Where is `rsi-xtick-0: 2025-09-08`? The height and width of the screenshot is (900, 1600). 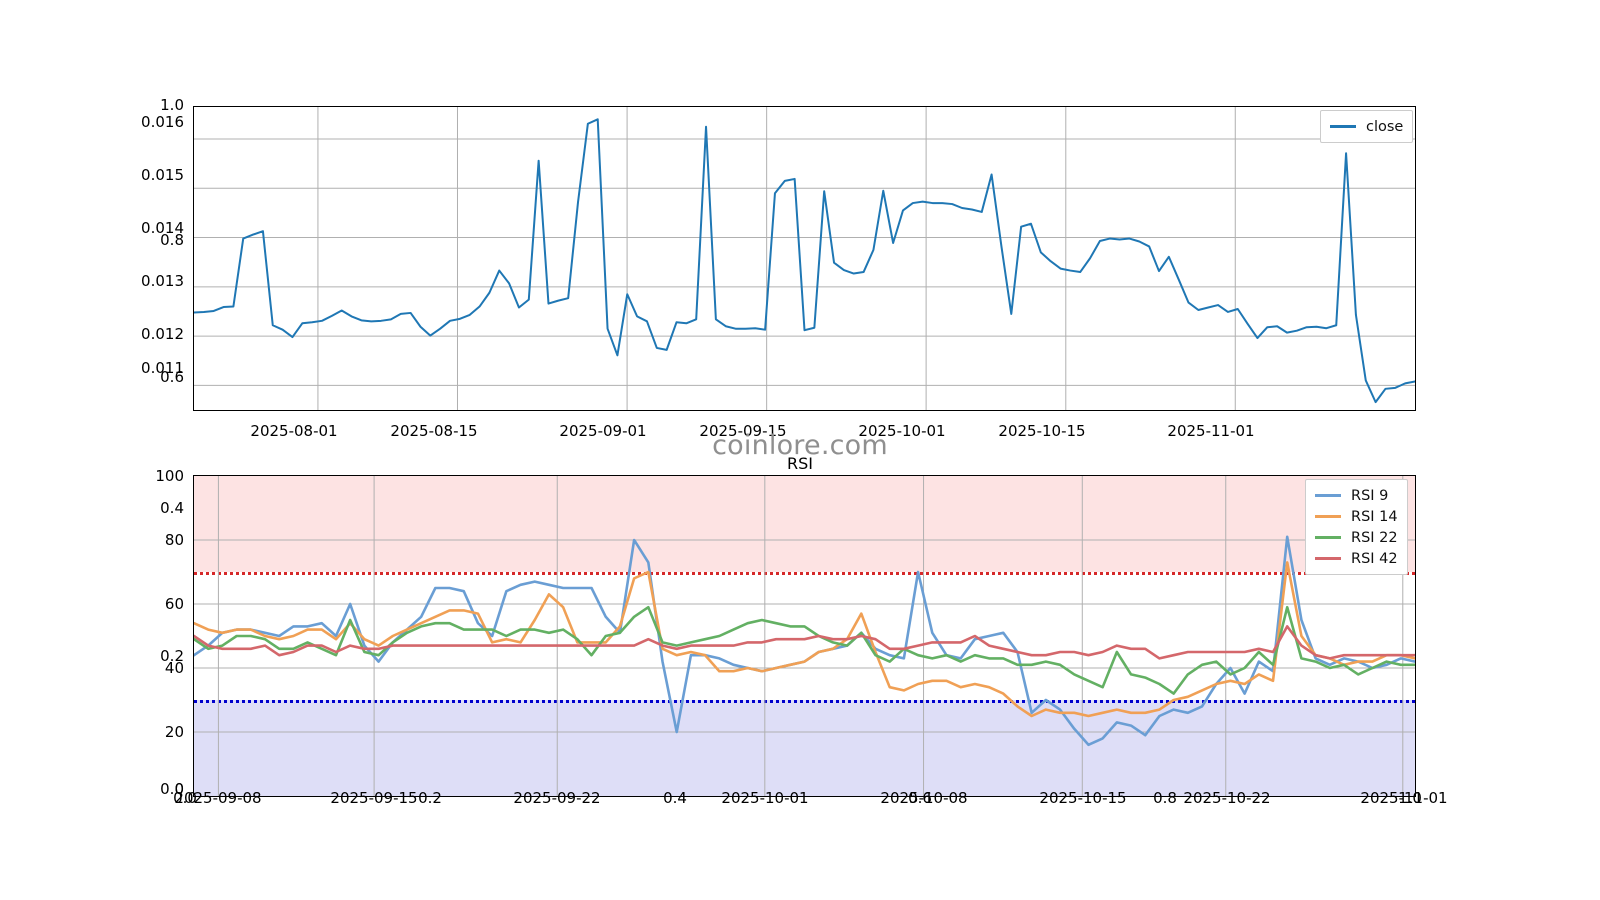
rsi-xtick-0: 2025-09-08 is located at coordinates (218, 798).